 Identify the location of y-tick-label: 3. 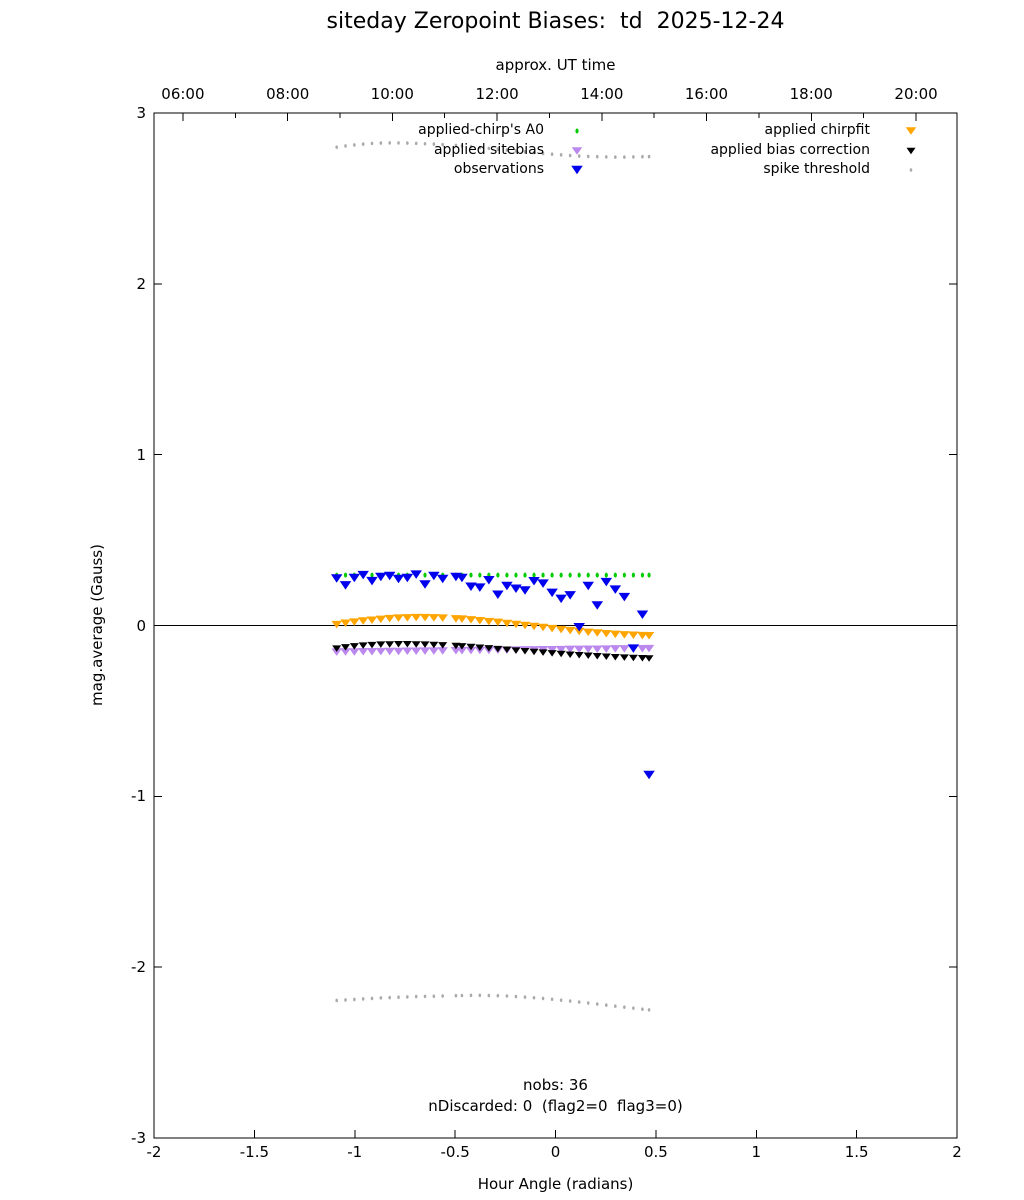
(141, 113).